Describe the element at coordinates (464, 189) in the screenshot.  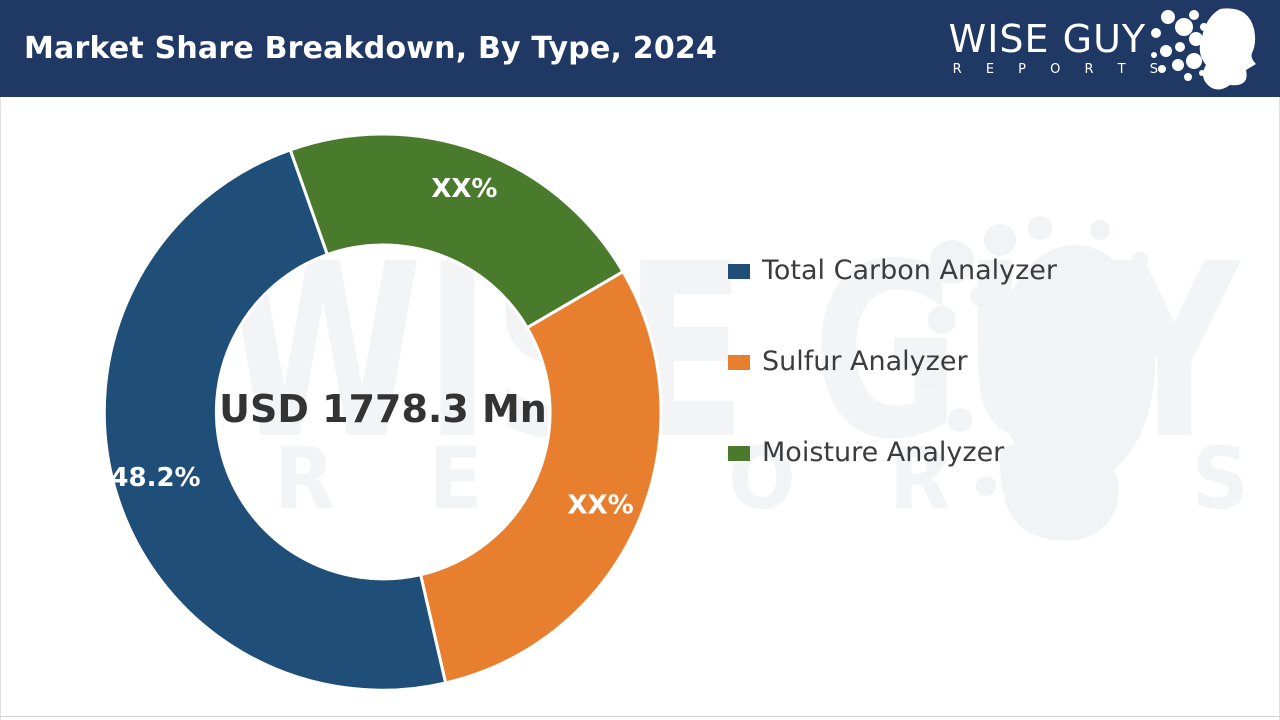
I see `slice-label-moisture-analyzer: XX%` at that location.